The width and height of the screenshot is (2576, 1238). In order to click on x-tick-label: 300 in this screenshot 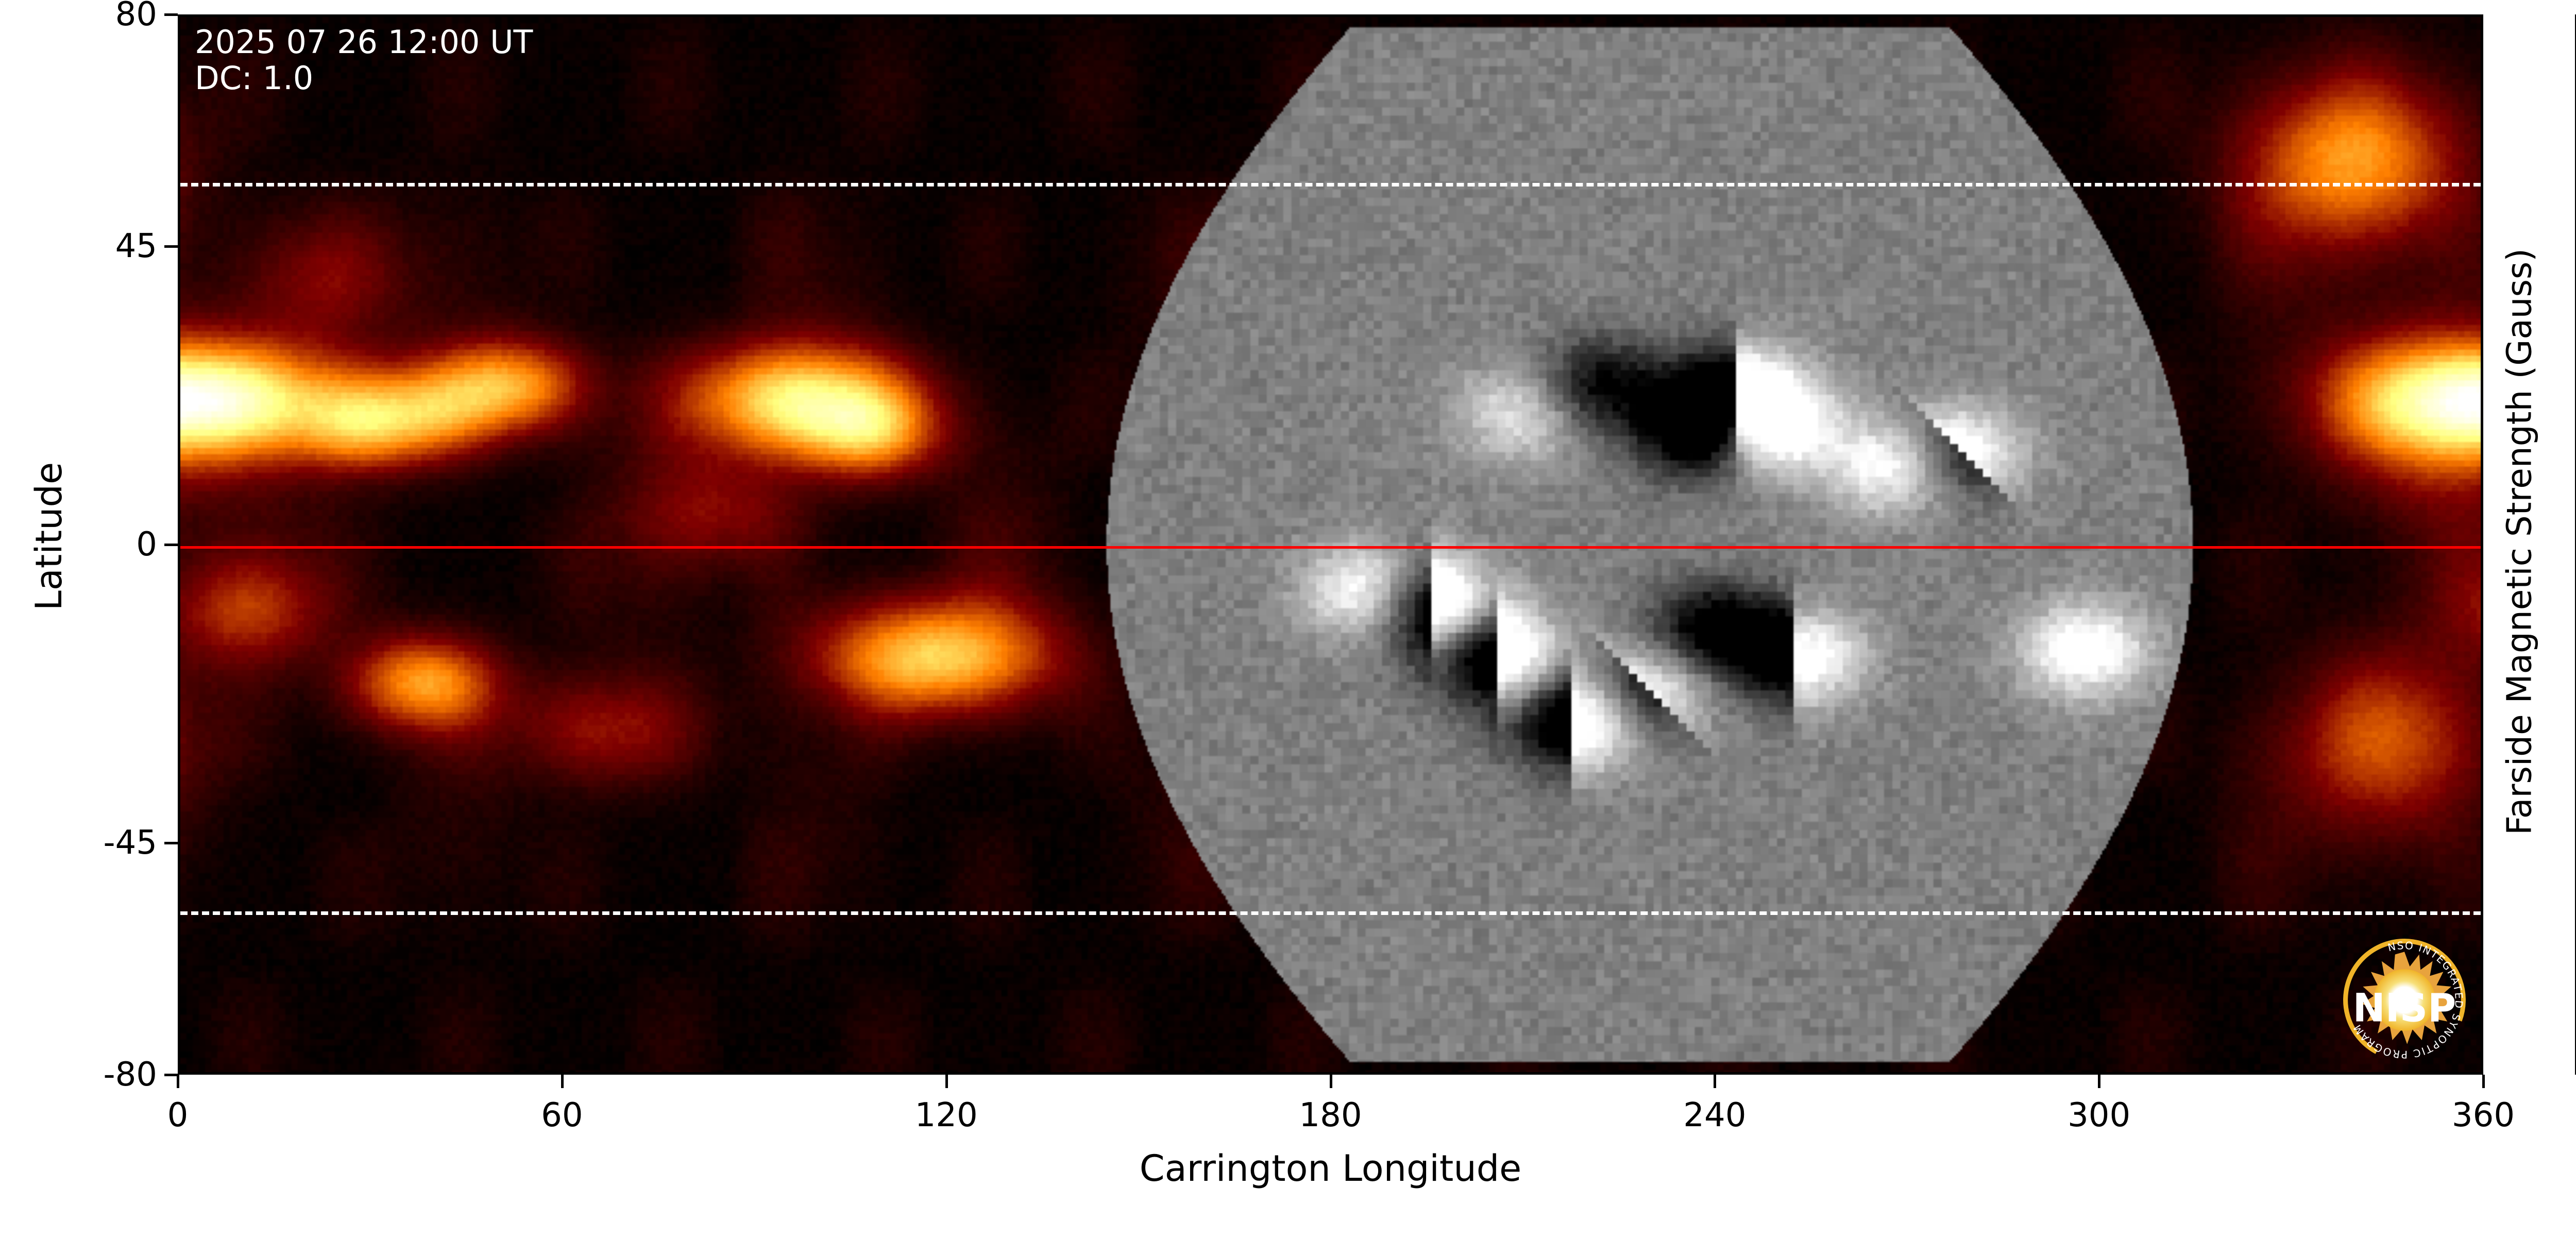, I will do `click(2099, 1115)`.